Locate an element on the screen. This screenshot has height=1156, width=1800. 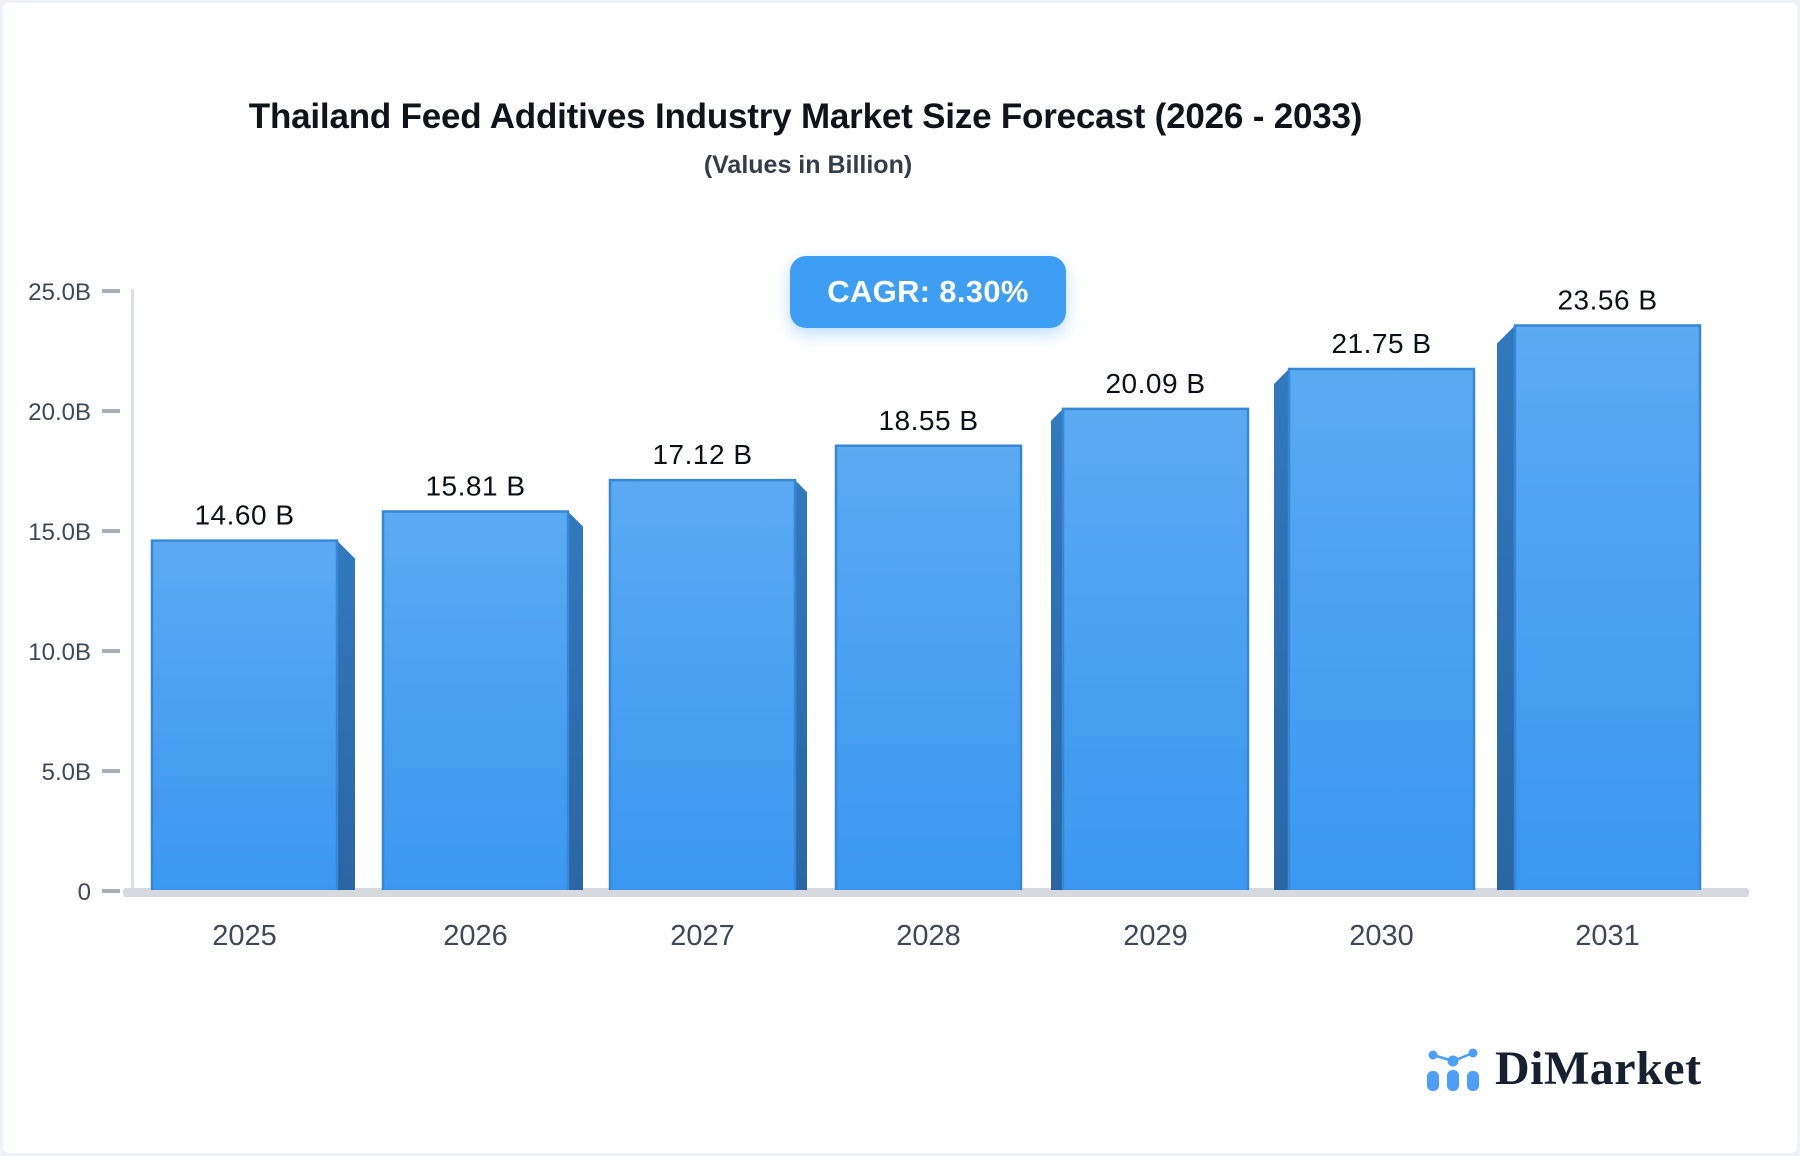
x-axis-label: 2031 is located at coordinates (1607, 936).